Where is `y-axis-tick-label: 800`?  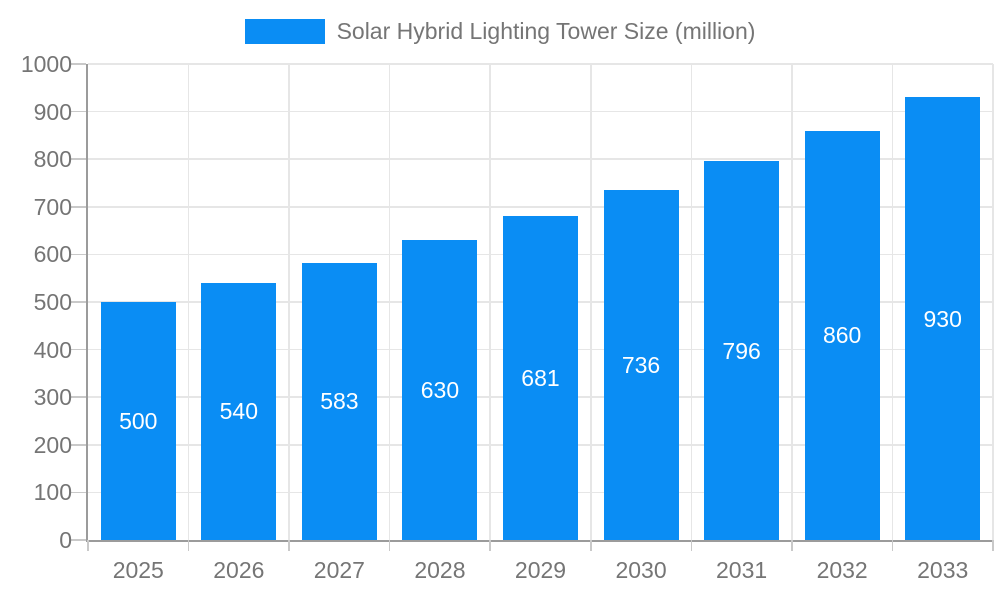
y-axis-tick-label: 800 is located at coordinates (52, 159).